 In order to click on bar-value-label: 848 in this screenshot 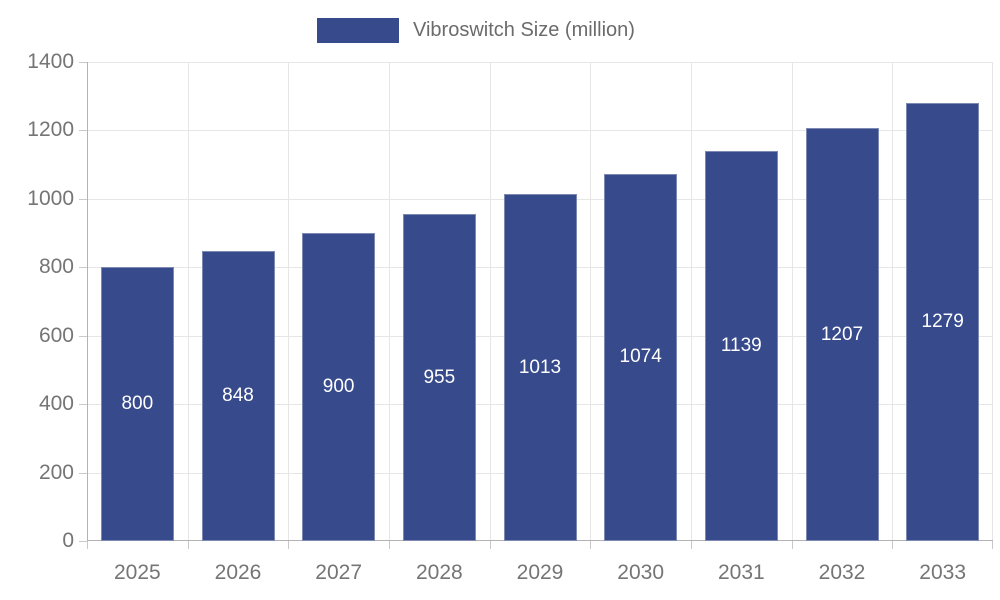, I will do `click(238, 395)`.